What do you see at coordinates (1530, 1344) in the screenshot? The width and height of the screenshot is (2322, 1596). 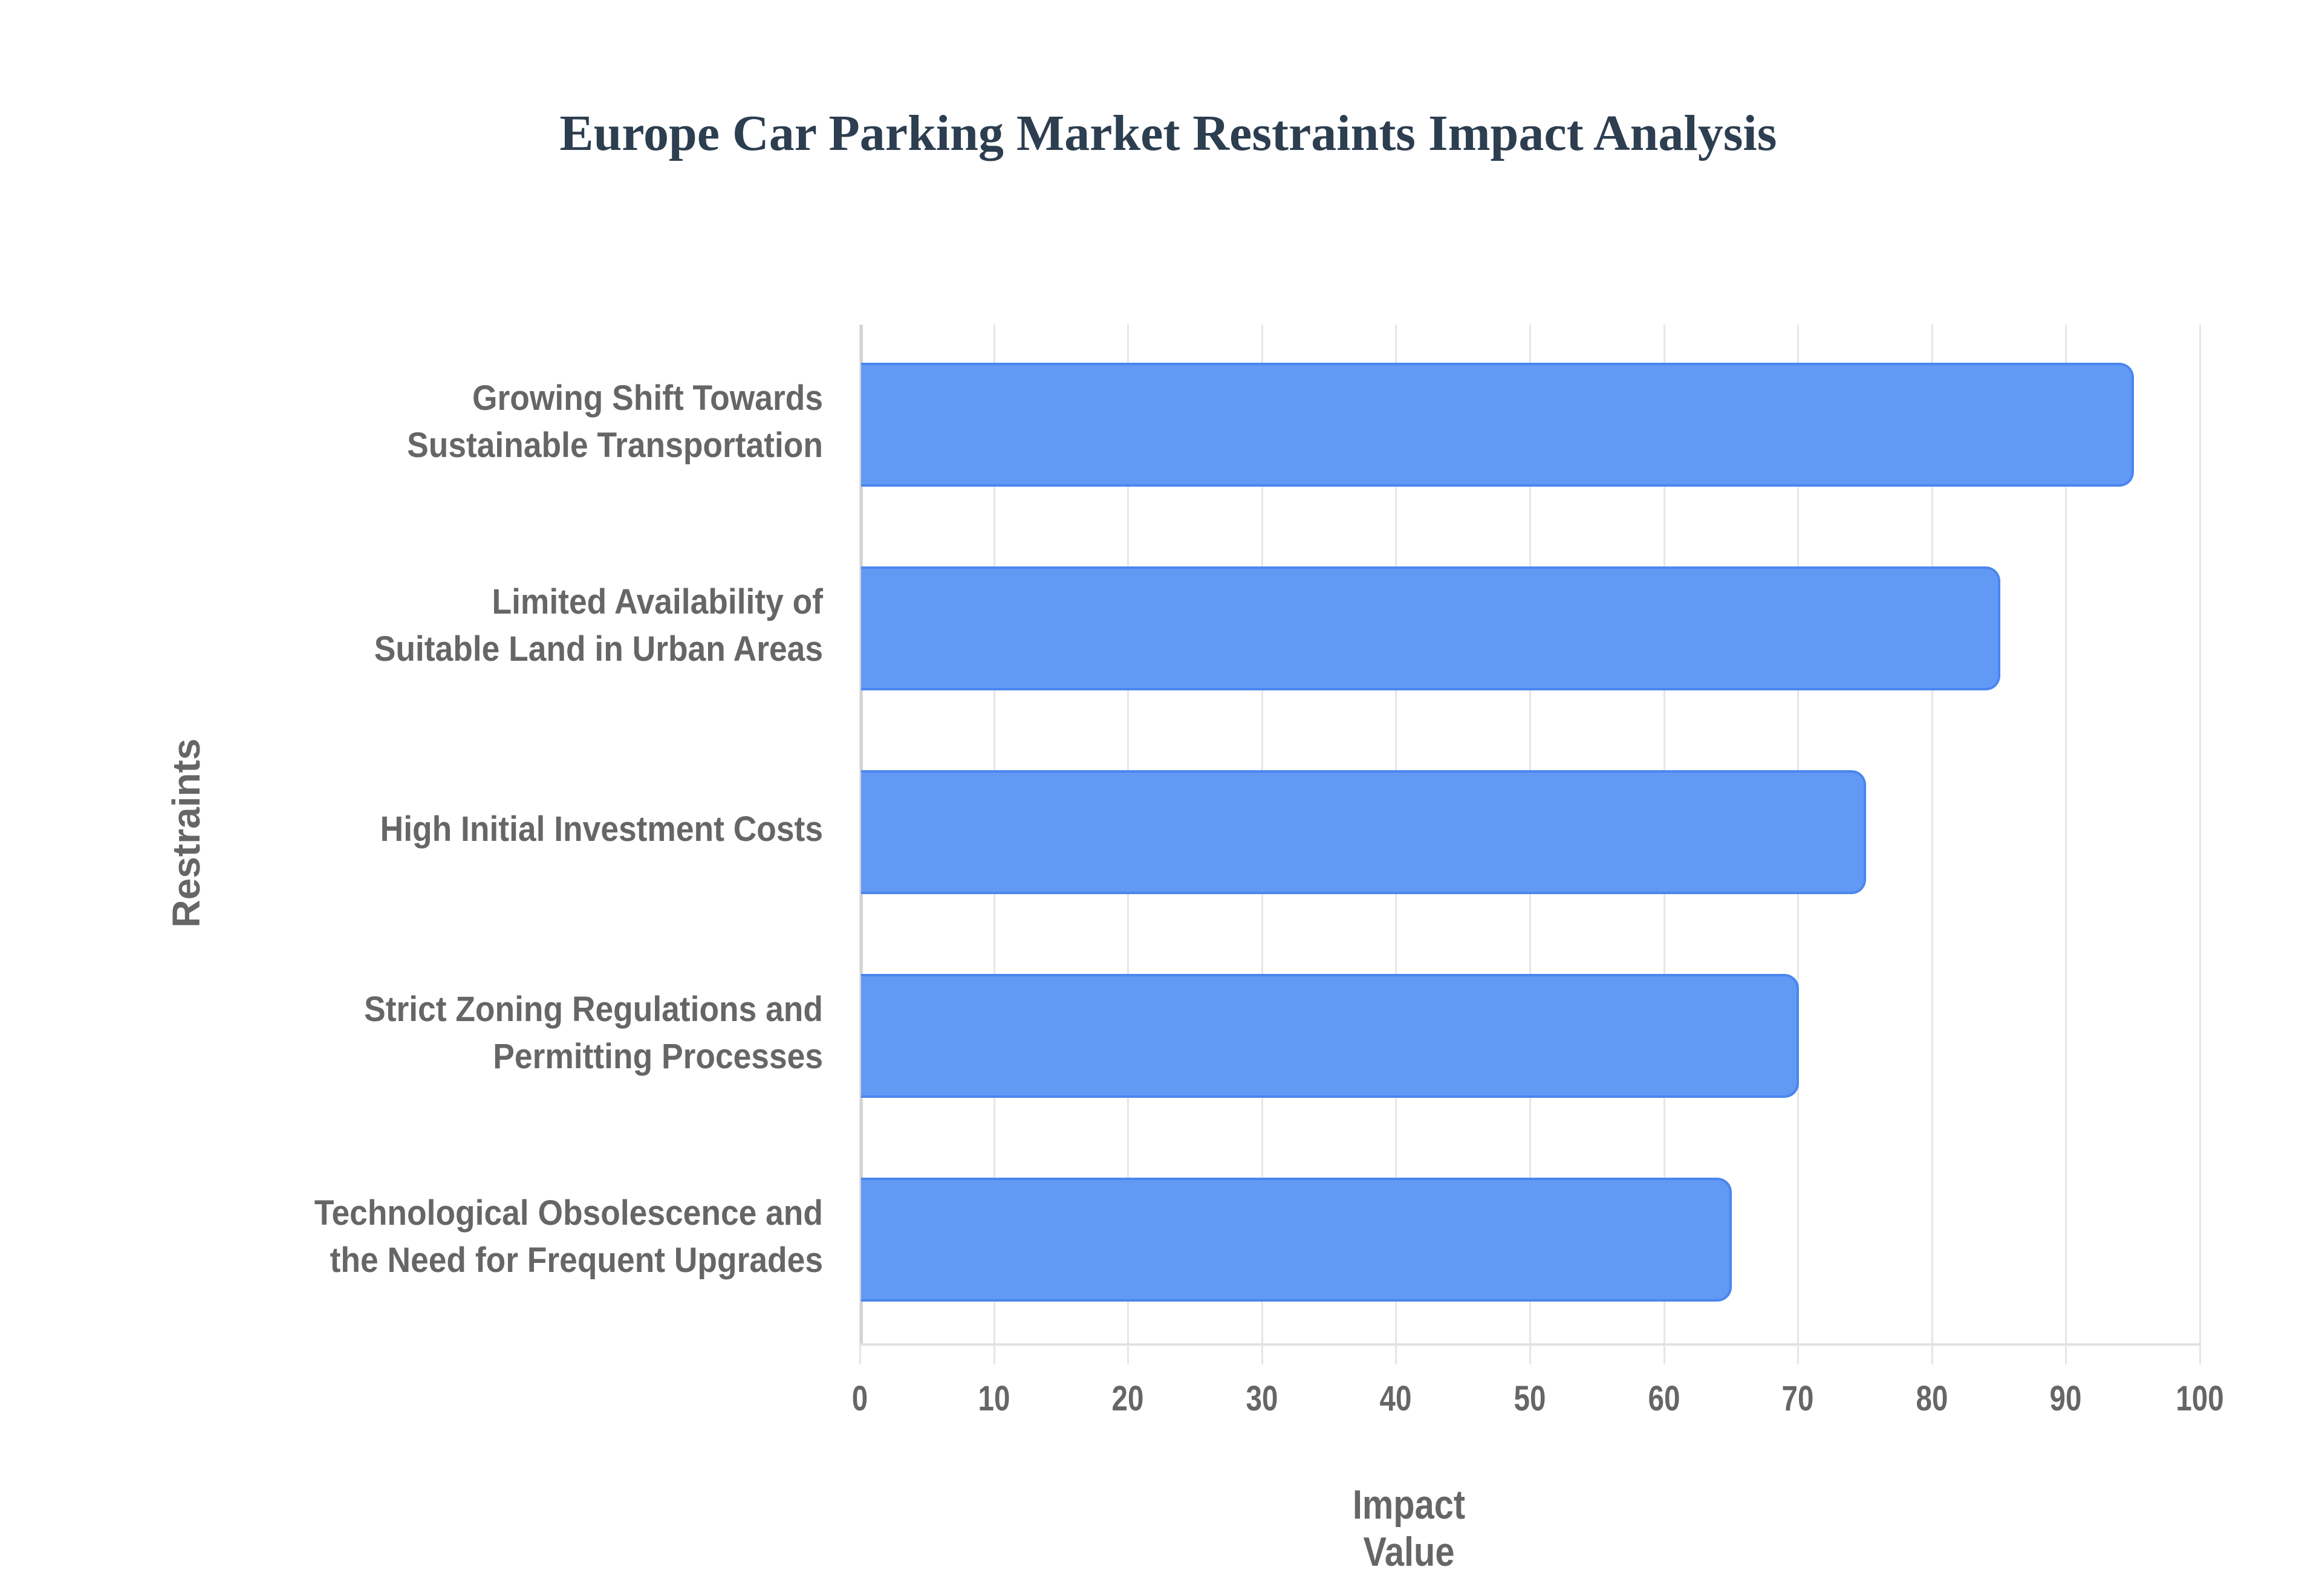 I see `x-axis-line` at bounding box center [1530, 1344].